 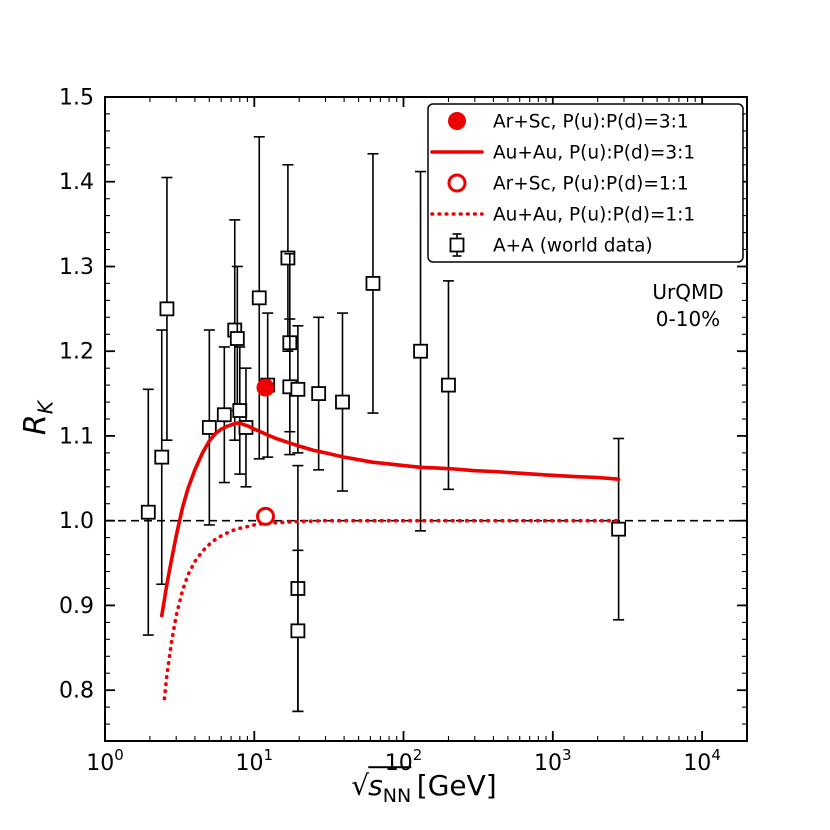 I want to click on y-axis-label: RK, so click(x=38, y=418).